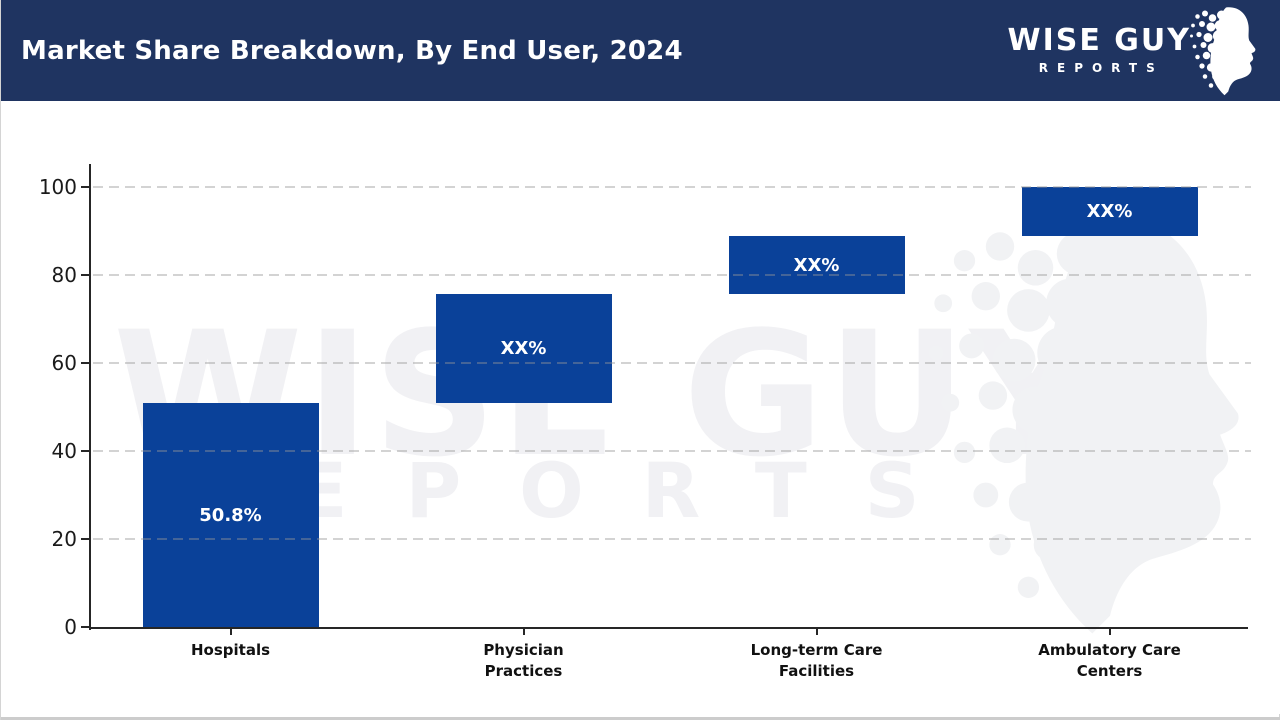 The height and width of the screenshot is (720, 1280). Describe the element at coordinates (1084, 425) in the screenshot. I see `watermark-head-icon` at that location.